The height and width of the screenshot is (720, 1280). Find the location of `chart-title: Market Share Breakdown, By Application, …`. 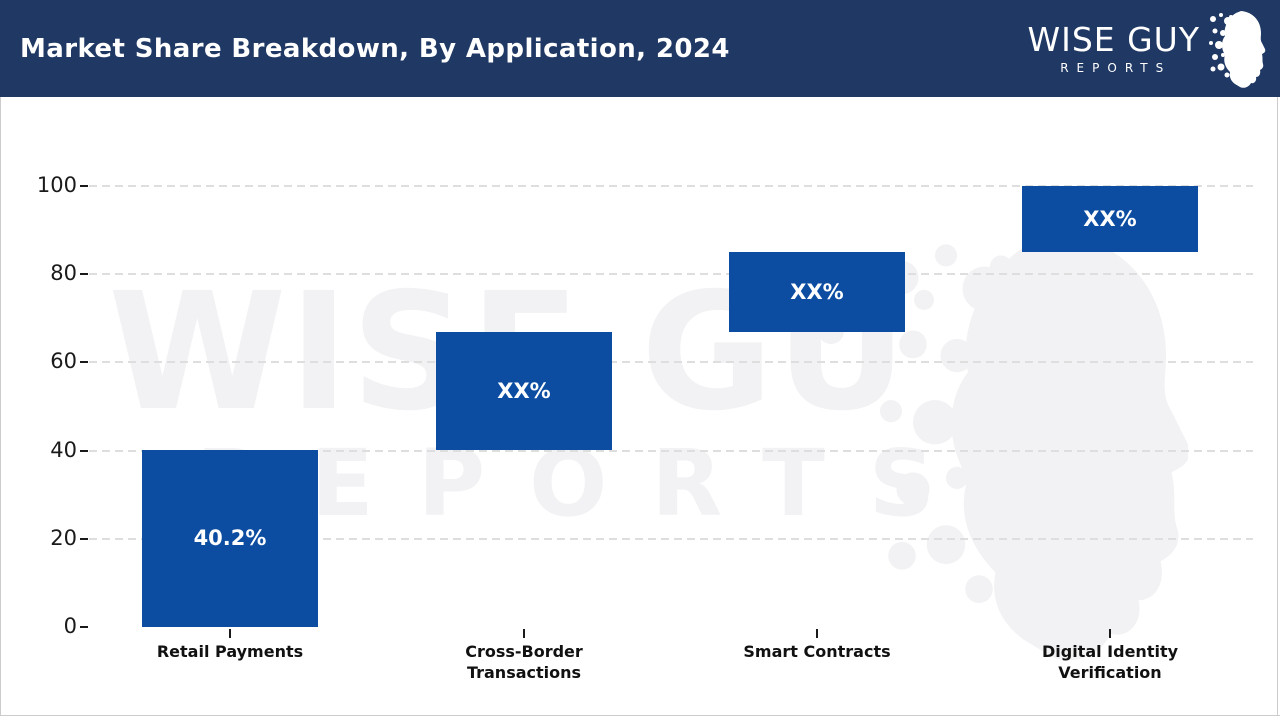

chart-title: Market Share Breakdown, By Application, … is located at coordinates (375, 48).